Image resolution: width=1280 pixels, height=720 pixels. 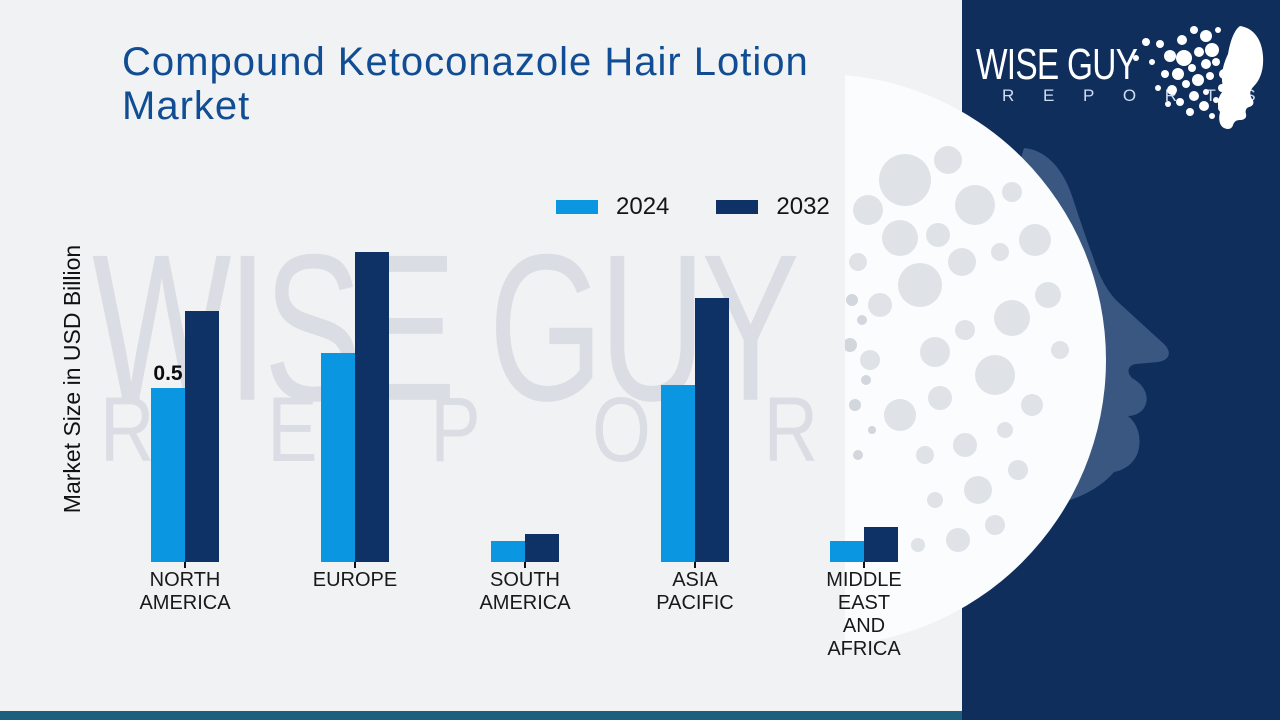 I want to click on legend: 2024 2032, so click(x=693, y=207).